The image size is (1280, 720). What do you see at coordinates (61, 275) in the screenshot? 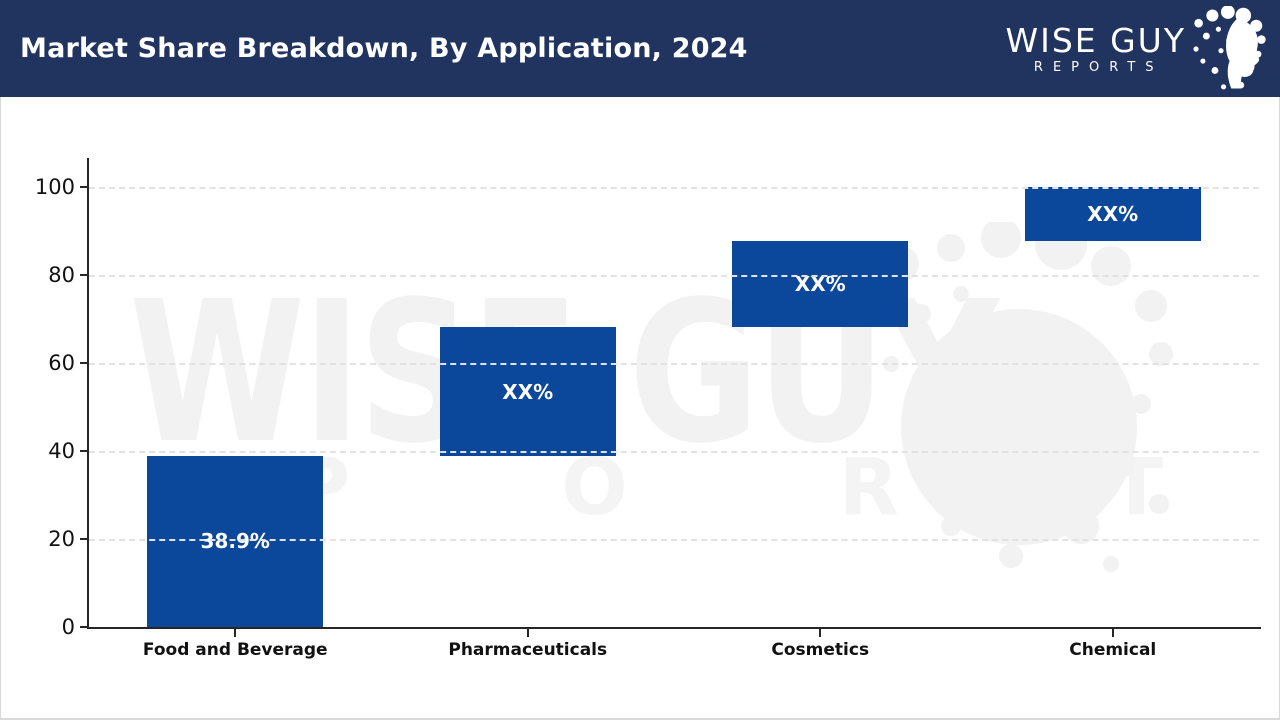
I see `y-tick-label-80: 80` at bounding box center [61, 275].